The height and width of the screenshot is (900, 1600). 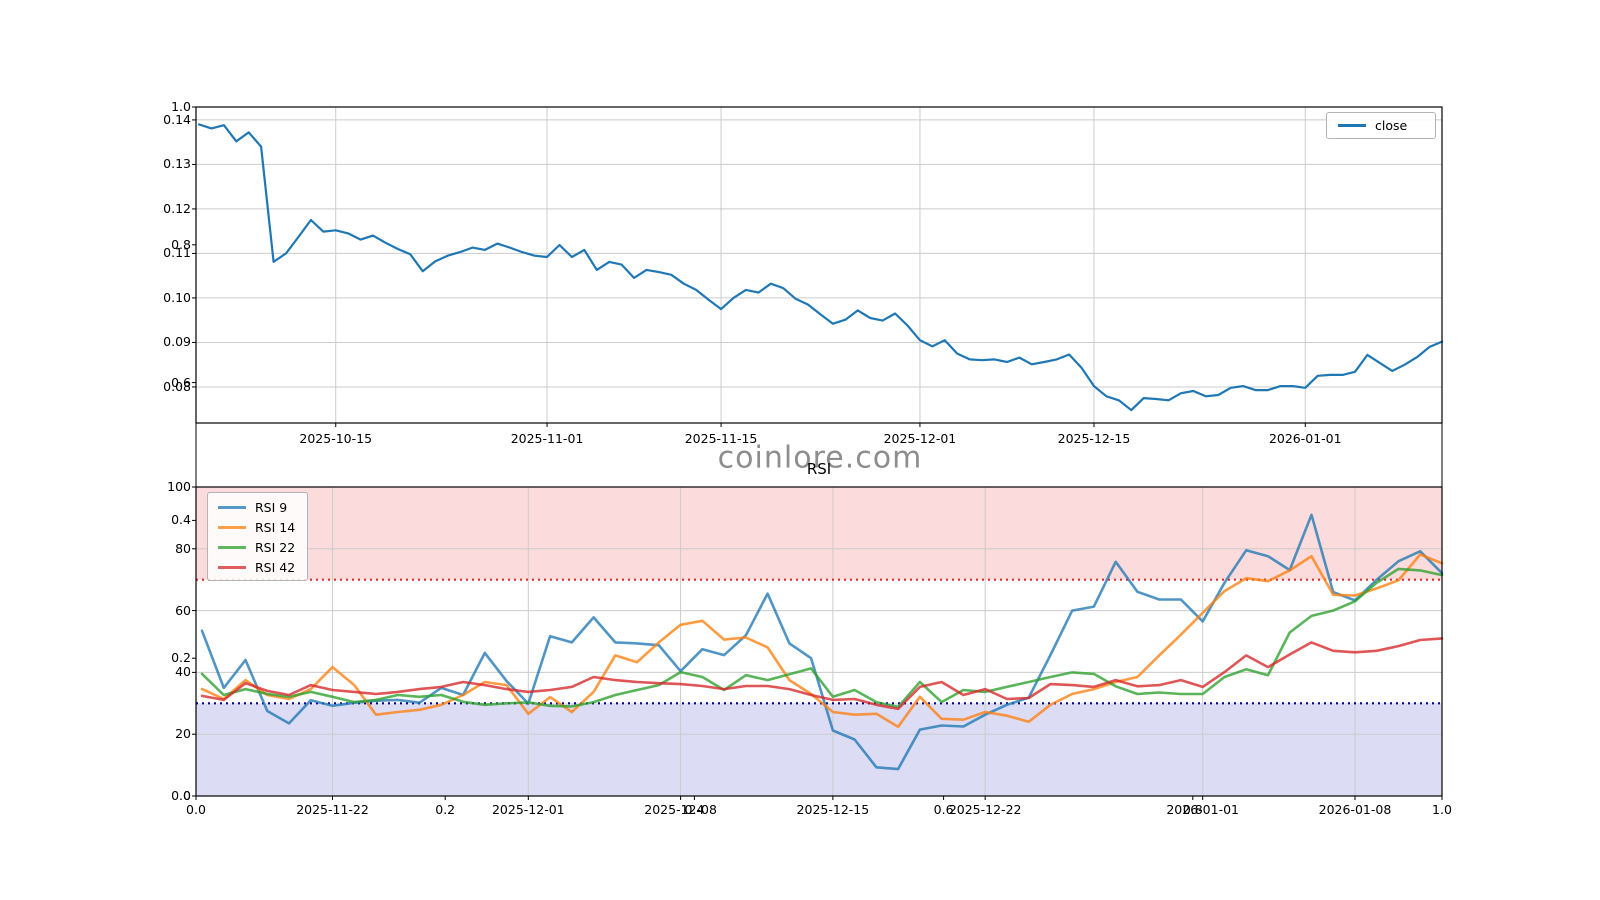 What do you see at coordinates (232, 547) in the screenshot?
I see `rsi22-line-swatch` at bounding box center [232, 547].